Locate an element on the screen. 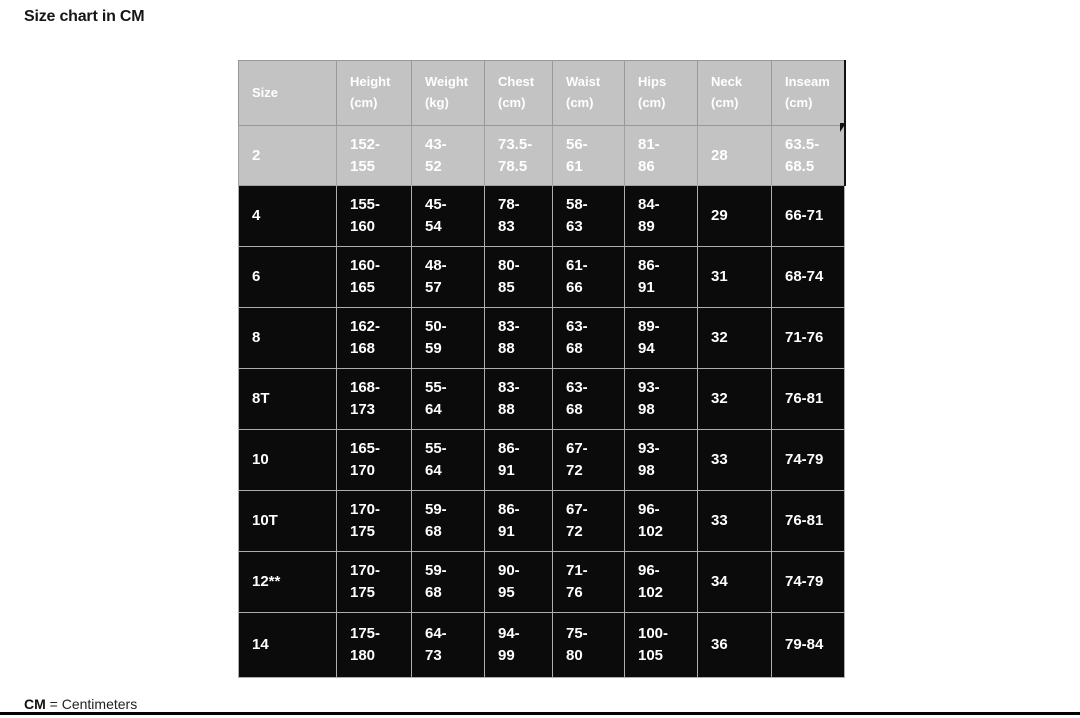  cell-height: 168- 173 is located at coordinates (374, 399).